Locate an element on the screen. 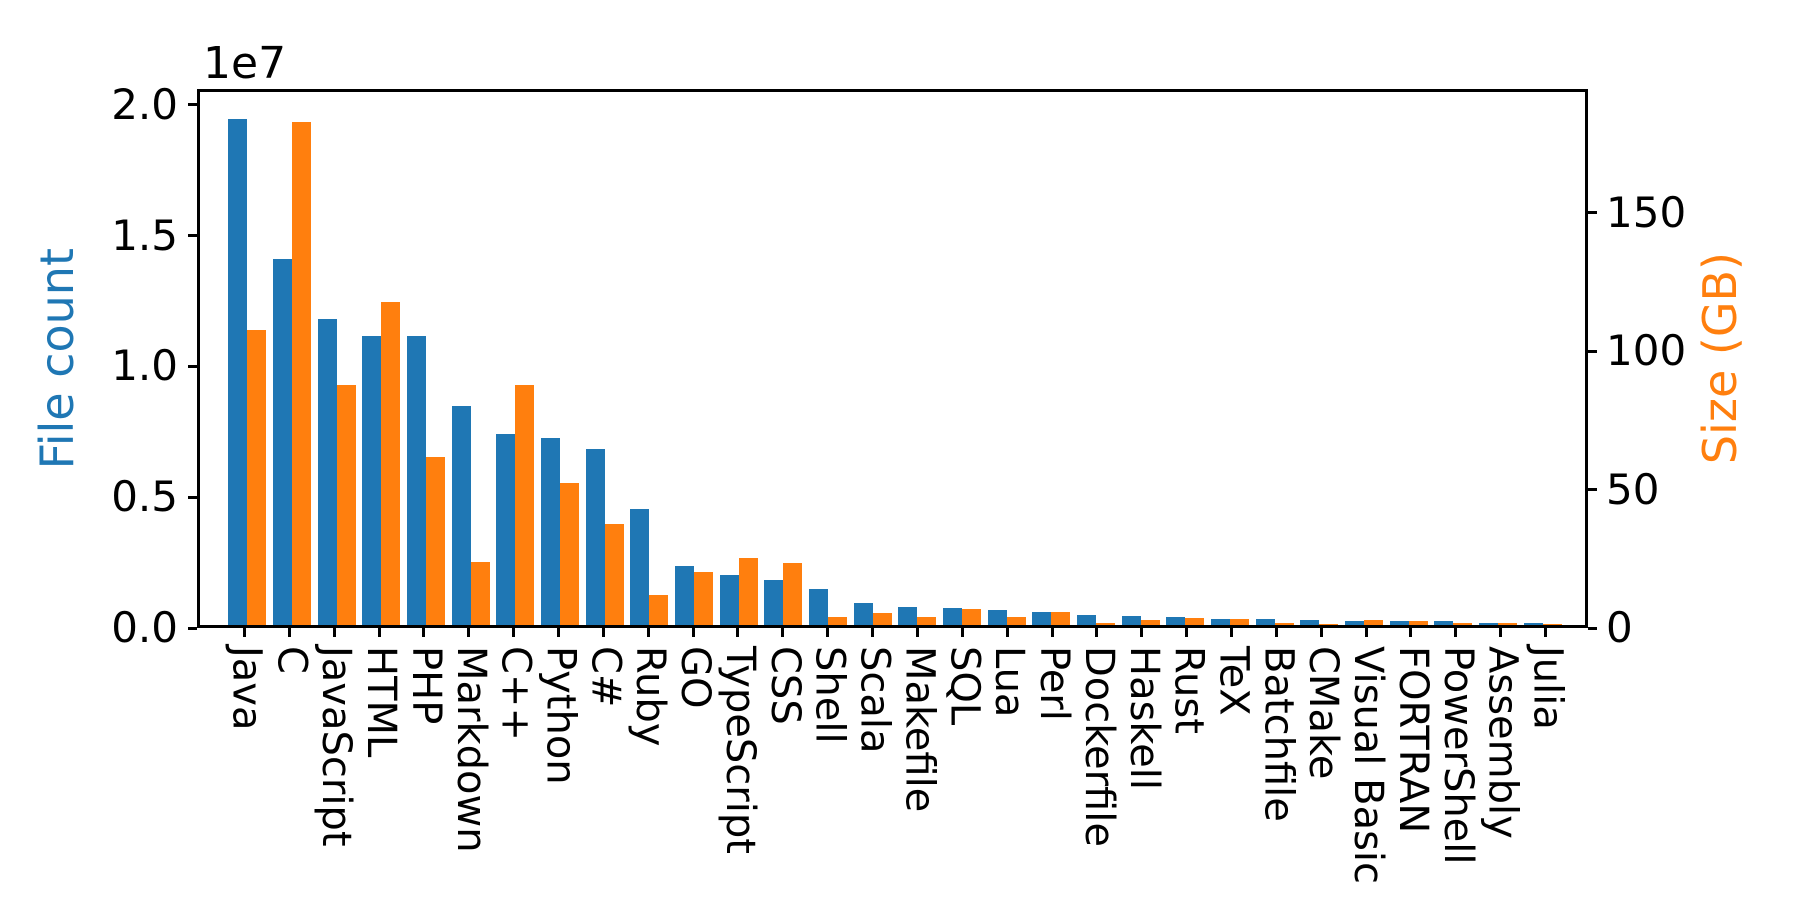  category-slot-cmake is located at coordinates (1319, 358).